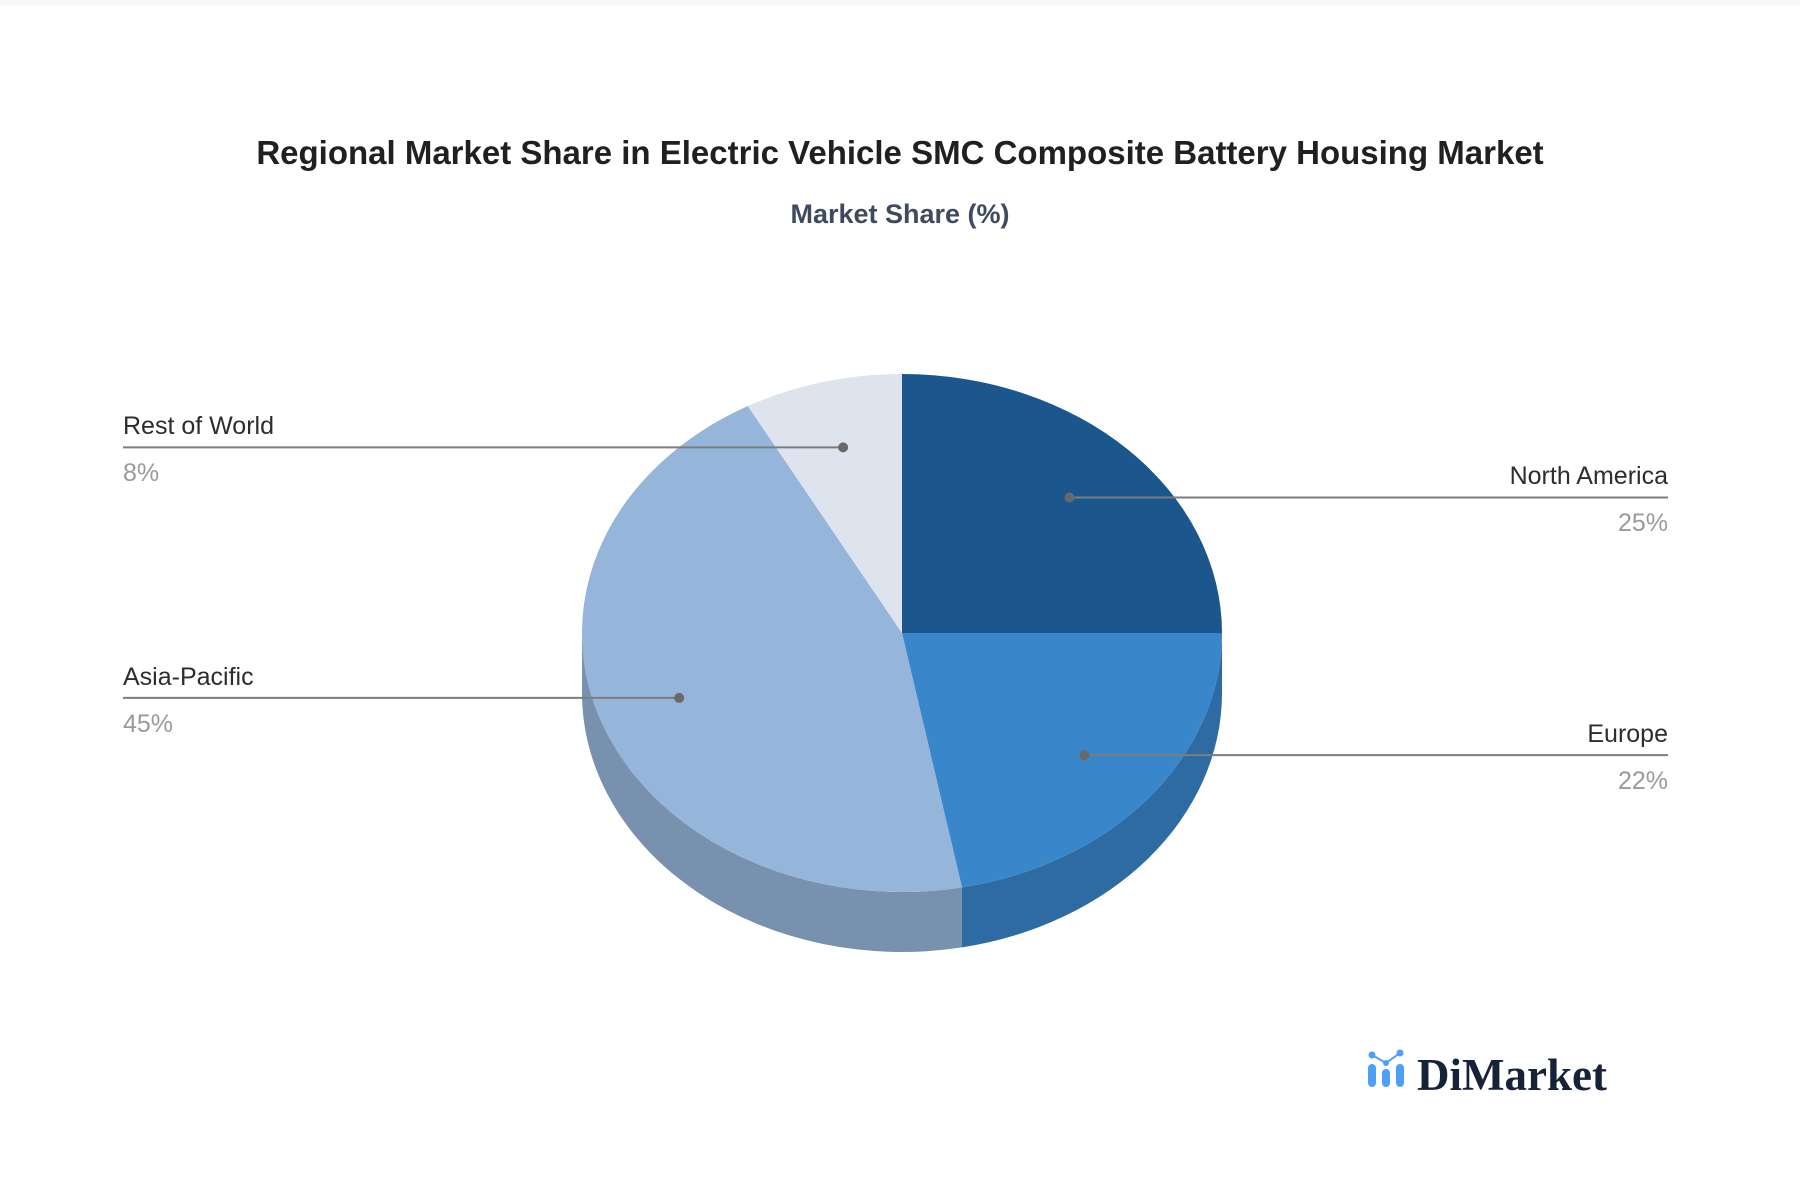 The image size is (1800, 1196). Describe the element at coordinates (1386, 1068) in the screenshot. I see `bar-chart-trend-icon` at that location.